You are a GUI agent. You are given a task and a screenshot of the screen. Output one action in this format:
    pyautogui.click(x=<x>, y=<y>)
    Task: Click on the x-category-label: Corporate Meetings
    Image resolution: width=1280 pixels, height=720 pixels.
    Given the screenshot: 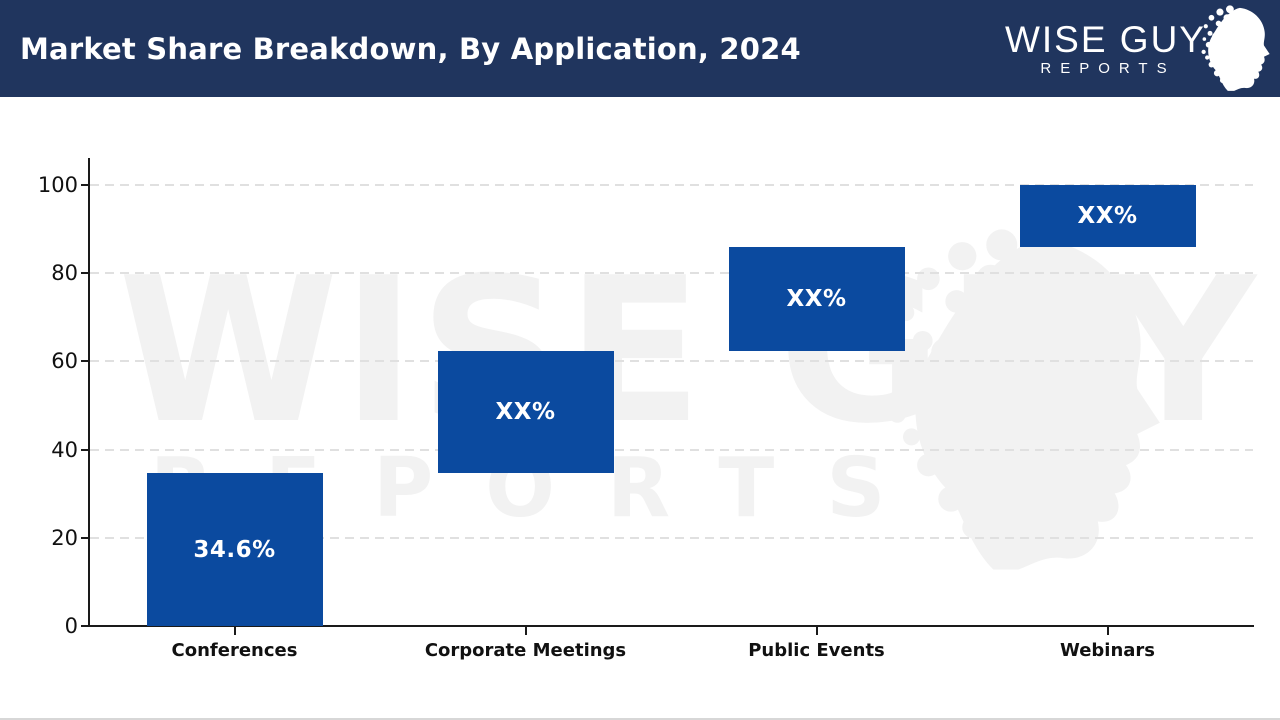 What is the action you would take?
    pyautogui.click(x=525, y=650)
    